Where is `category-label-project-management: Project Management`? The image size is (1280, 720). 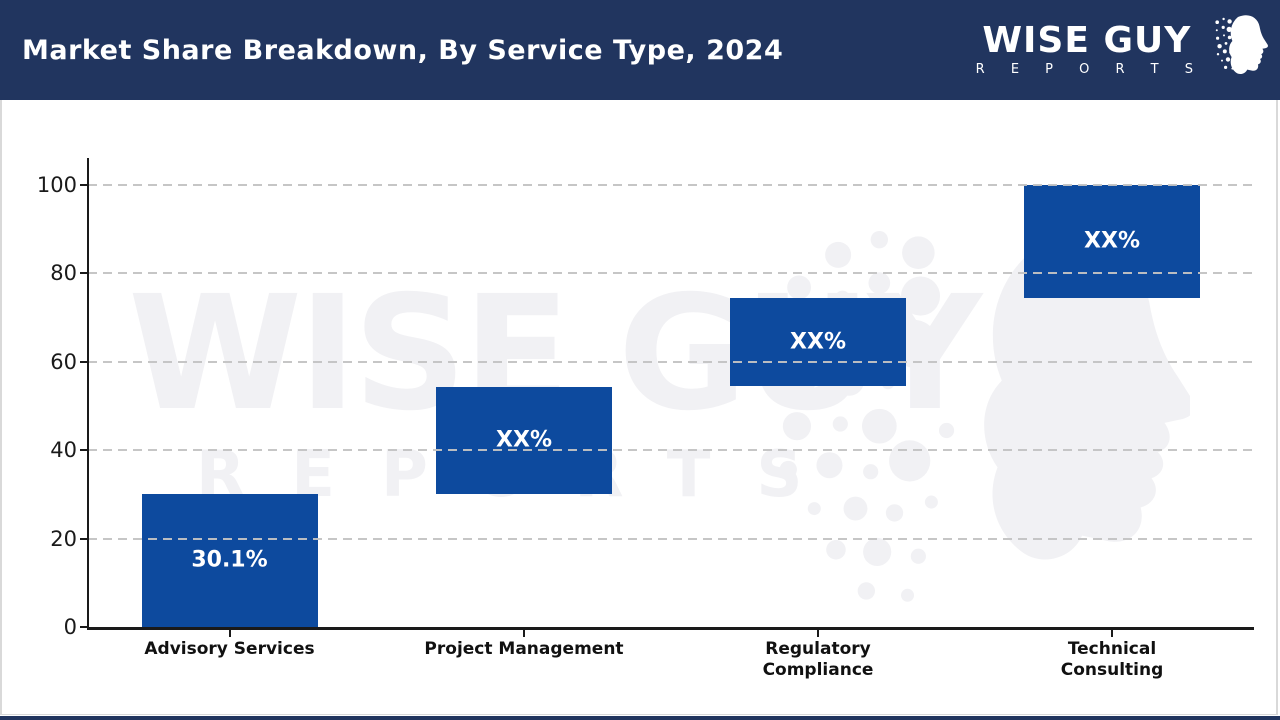
category-label-project-management: Project Management is located at coordinates (524, 649).